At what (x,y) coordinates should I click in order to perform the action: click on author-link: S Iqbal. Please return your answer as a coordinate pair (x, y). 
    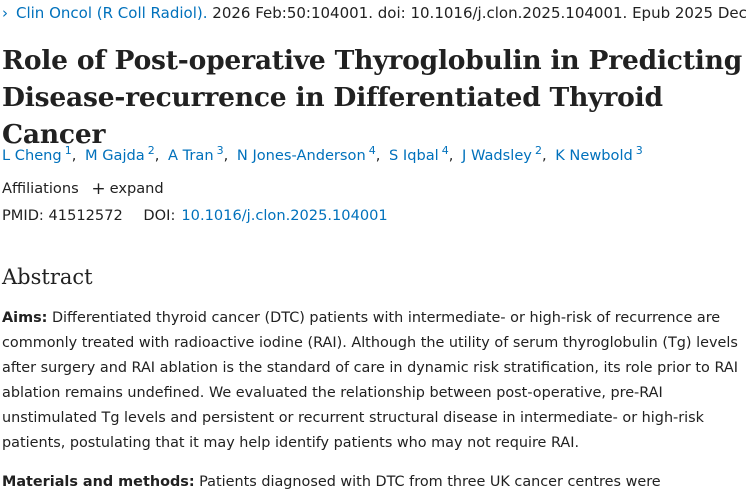
    Looking at the image, I should click on (414, 155).